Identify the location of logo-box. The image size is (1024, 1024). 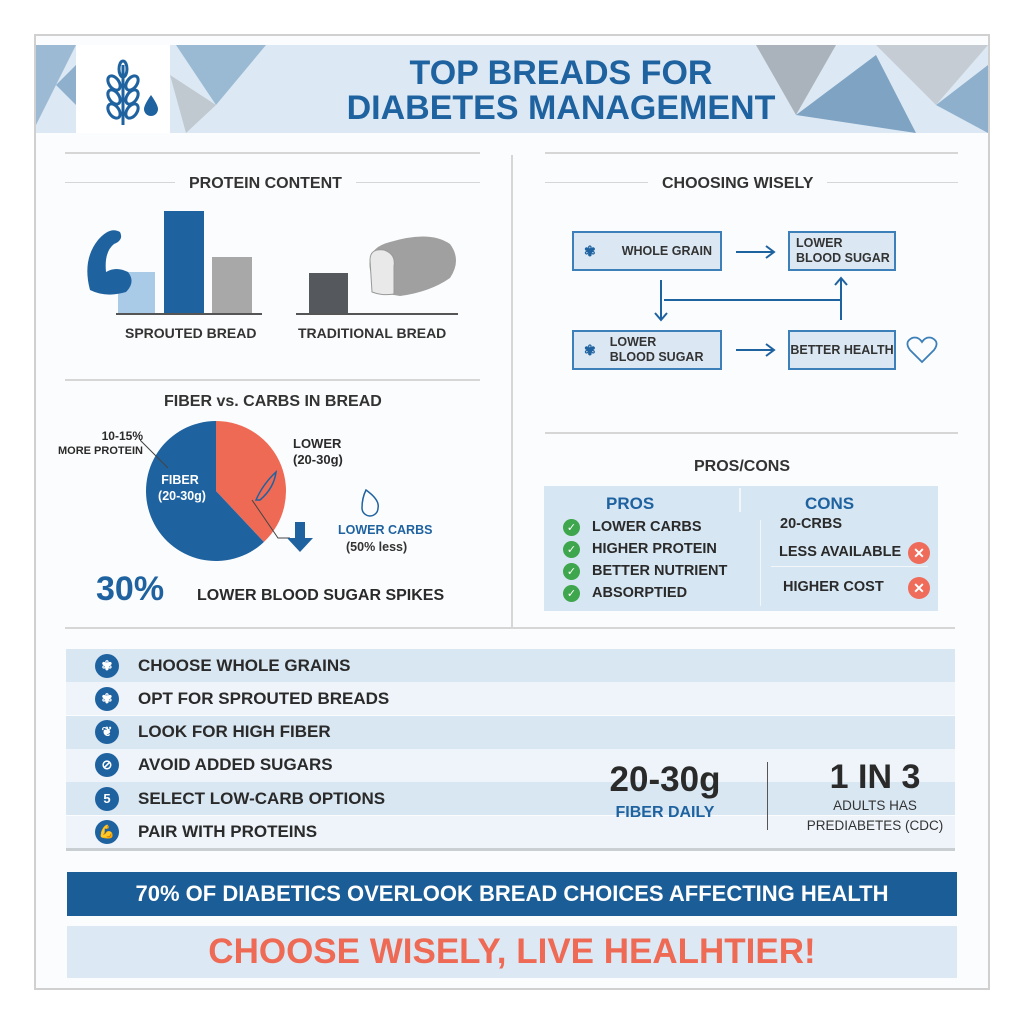
(123, 89).